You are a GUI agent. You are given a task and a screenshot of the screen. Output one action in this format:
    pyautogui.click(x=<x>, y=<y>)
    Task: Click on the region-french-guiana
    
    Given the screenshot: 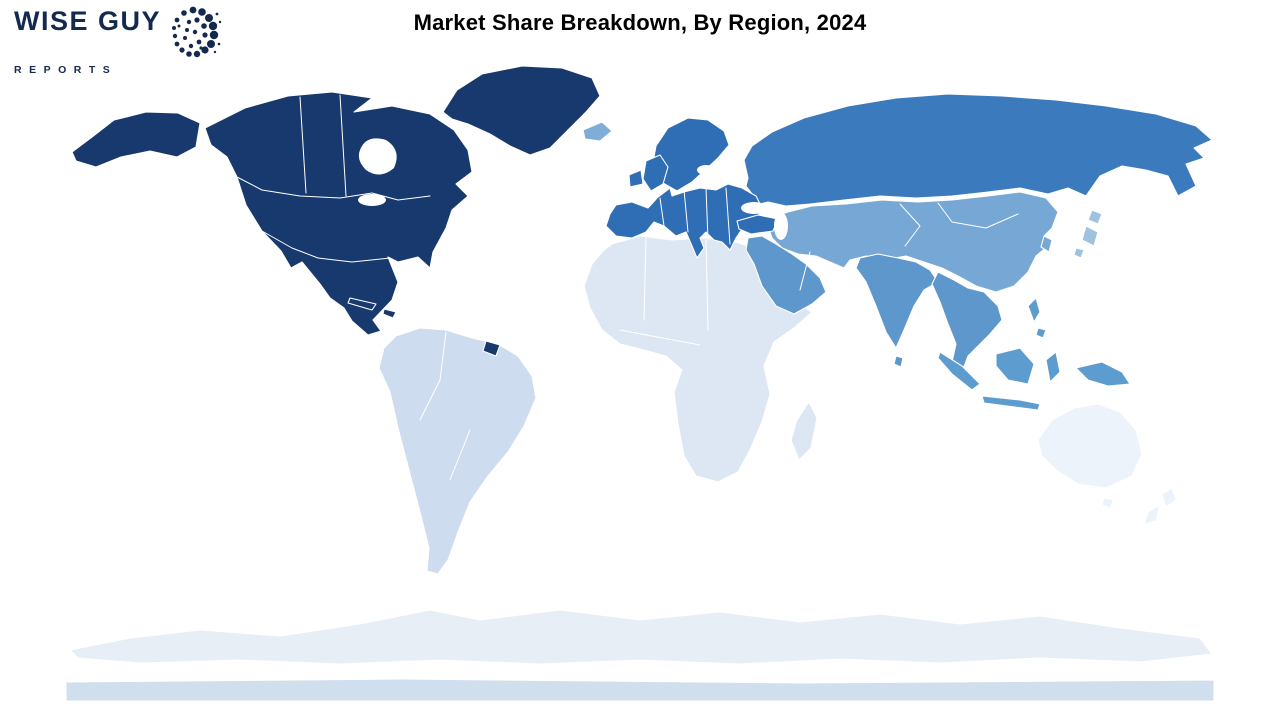 What is the action you would take?
    pyautogui.click(x=491, y=348)
    